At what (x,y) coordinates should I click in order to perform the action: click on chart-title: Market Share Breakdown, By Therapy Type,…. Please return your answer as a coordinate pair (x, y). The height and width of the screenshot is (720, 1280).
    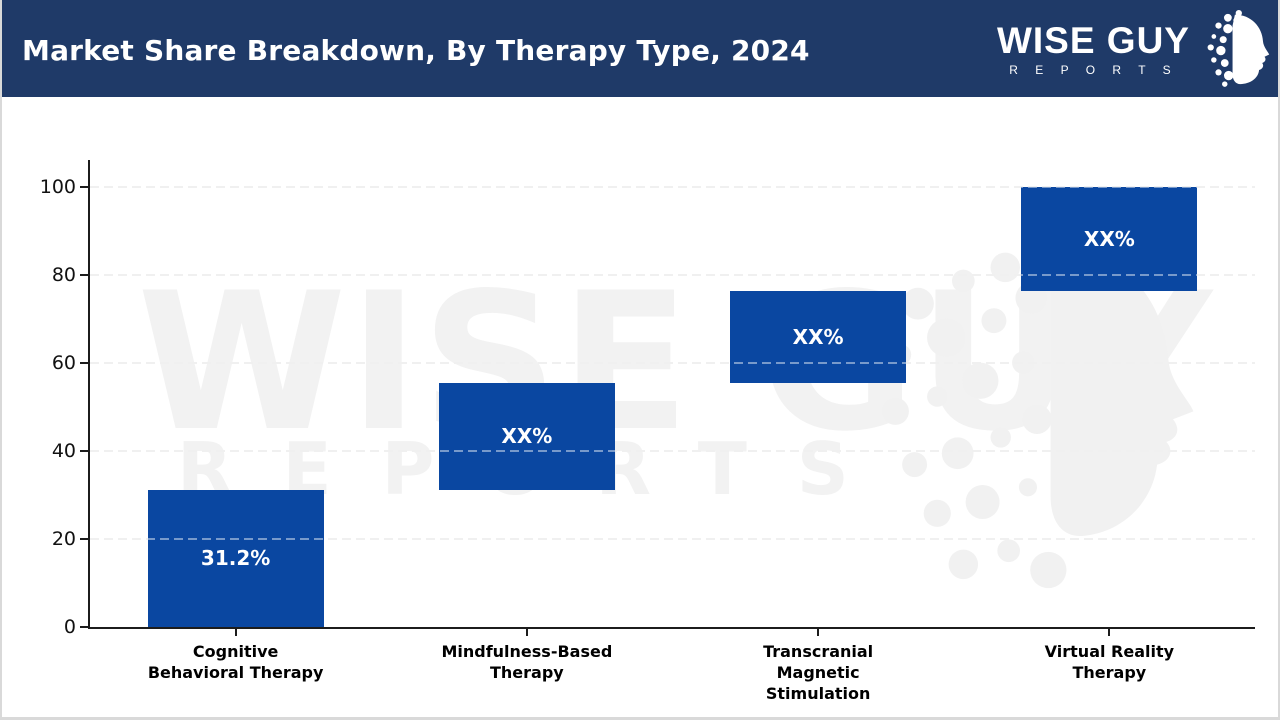
    Looking at the image, I should click on (416, 50).